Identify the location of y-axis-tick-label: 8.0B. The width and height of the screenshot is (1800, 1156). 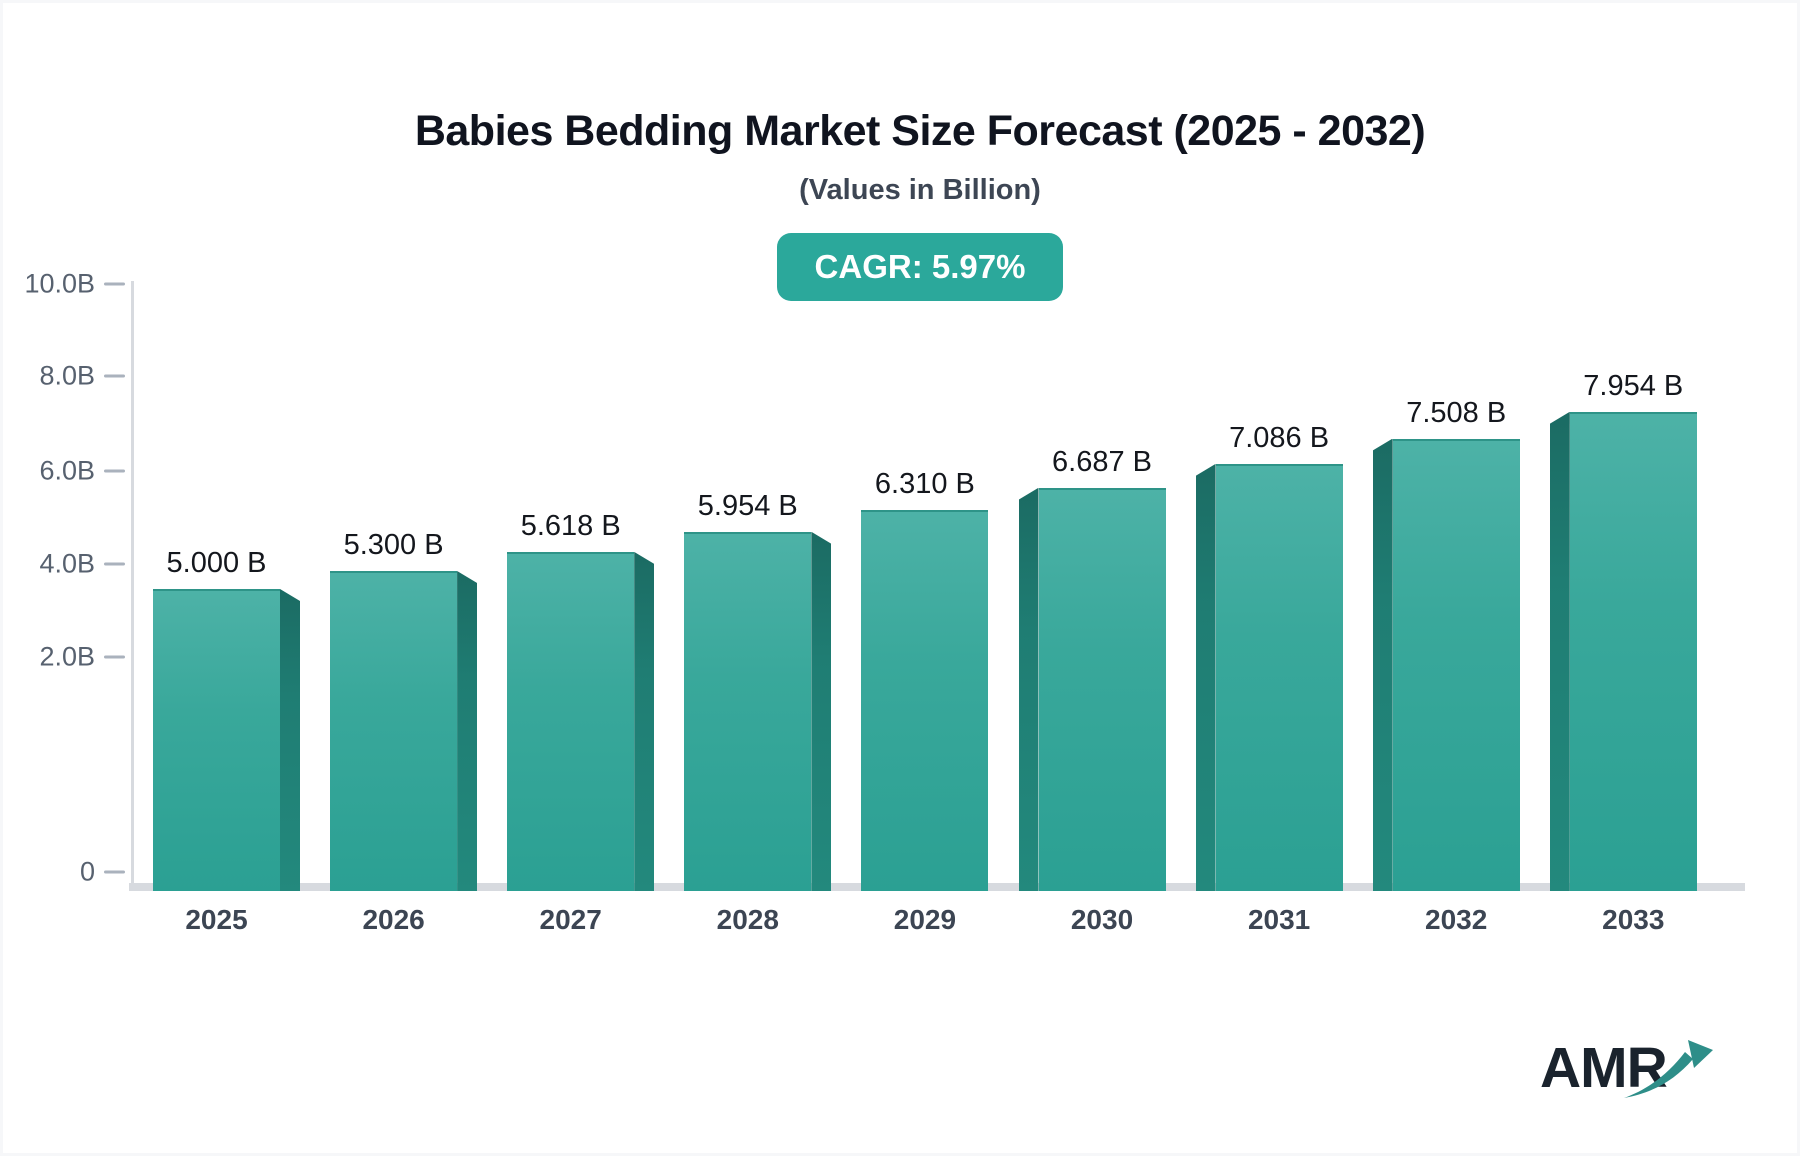
(67, 375).